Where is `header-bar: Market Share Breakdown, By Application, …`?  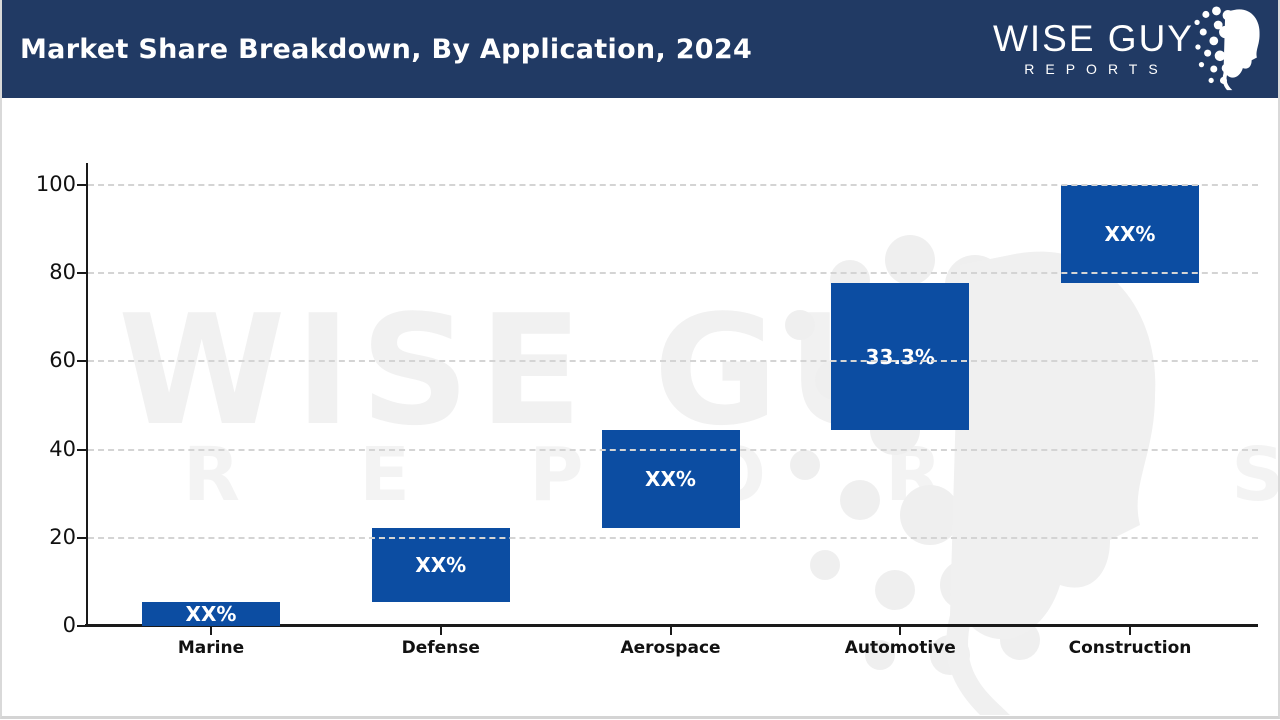 header-bar: Market Share Breakdown, By Application, … is located at coordinates (640, 49).